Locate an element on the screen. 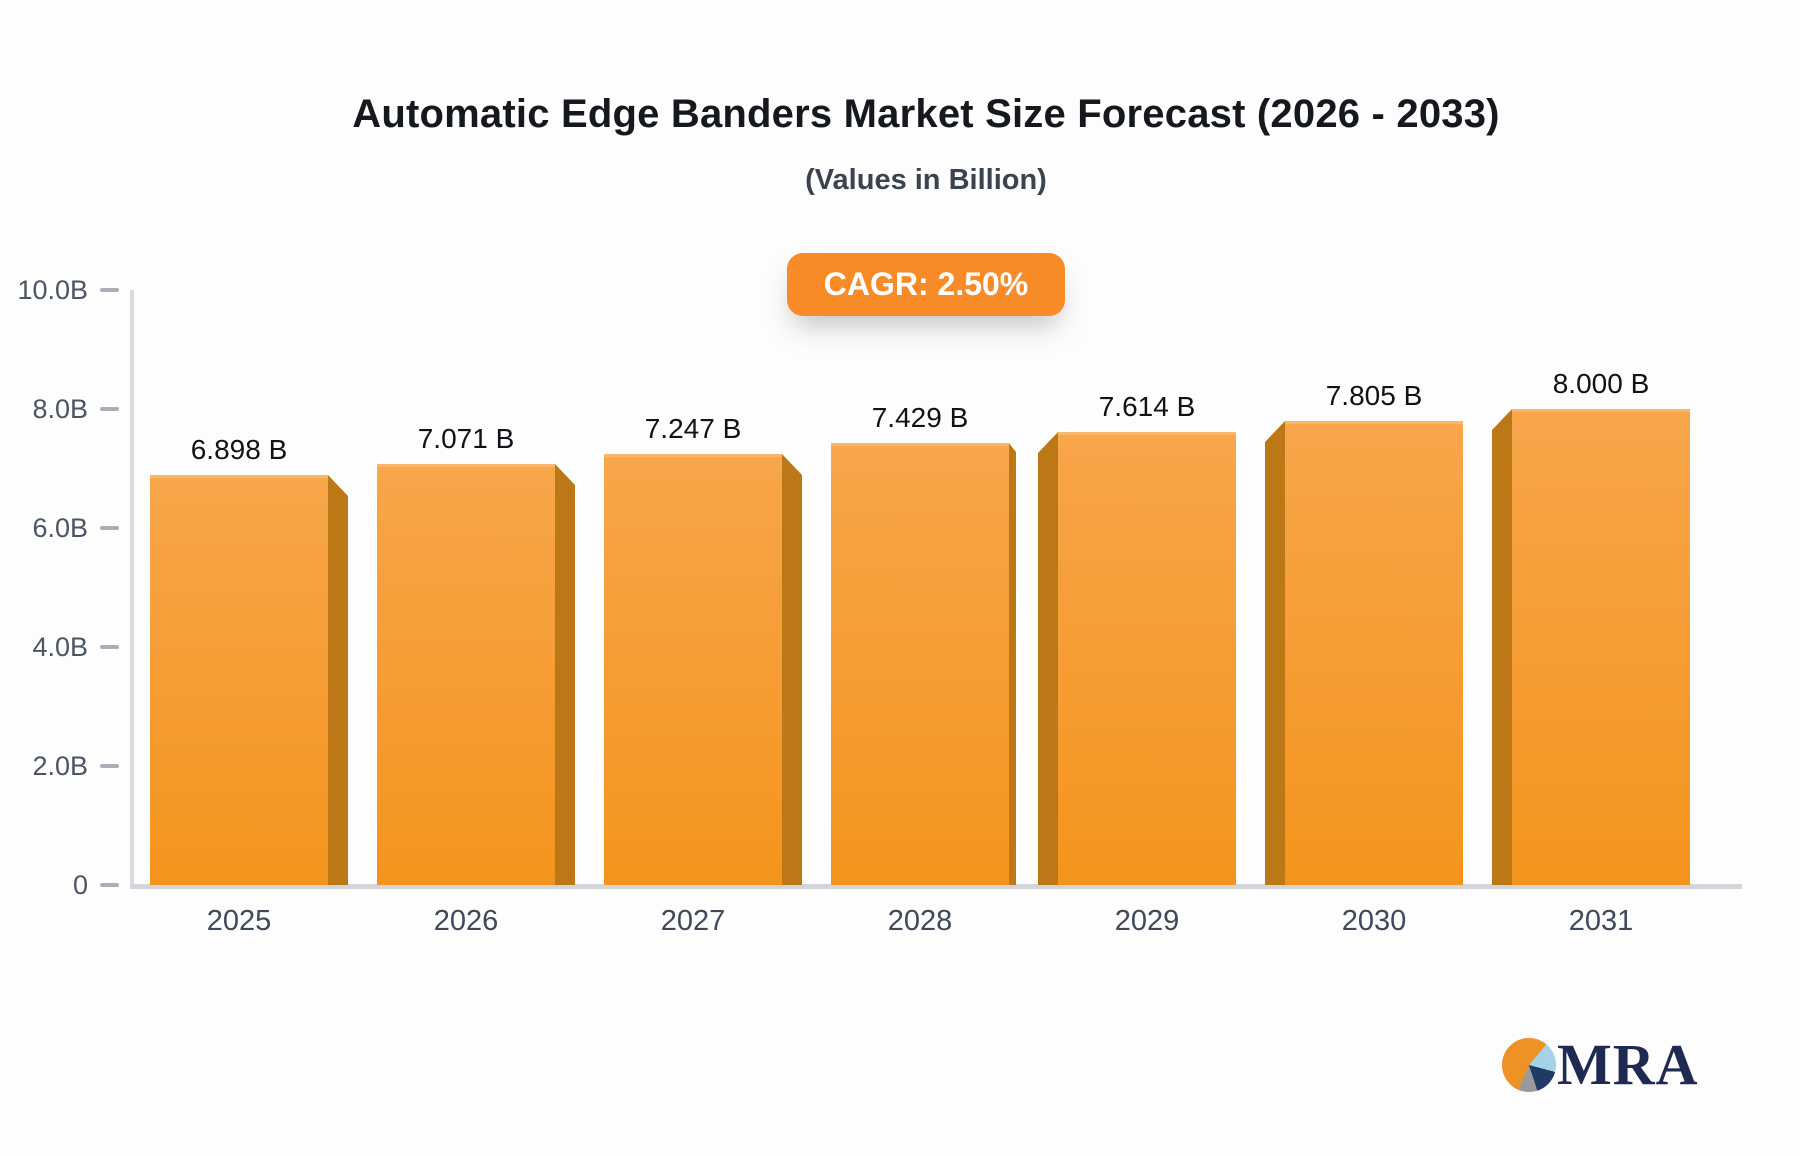 This screenshot has width=1800, height=1156. y-tick-label: 8.0B is located at coordinates (60, 409).